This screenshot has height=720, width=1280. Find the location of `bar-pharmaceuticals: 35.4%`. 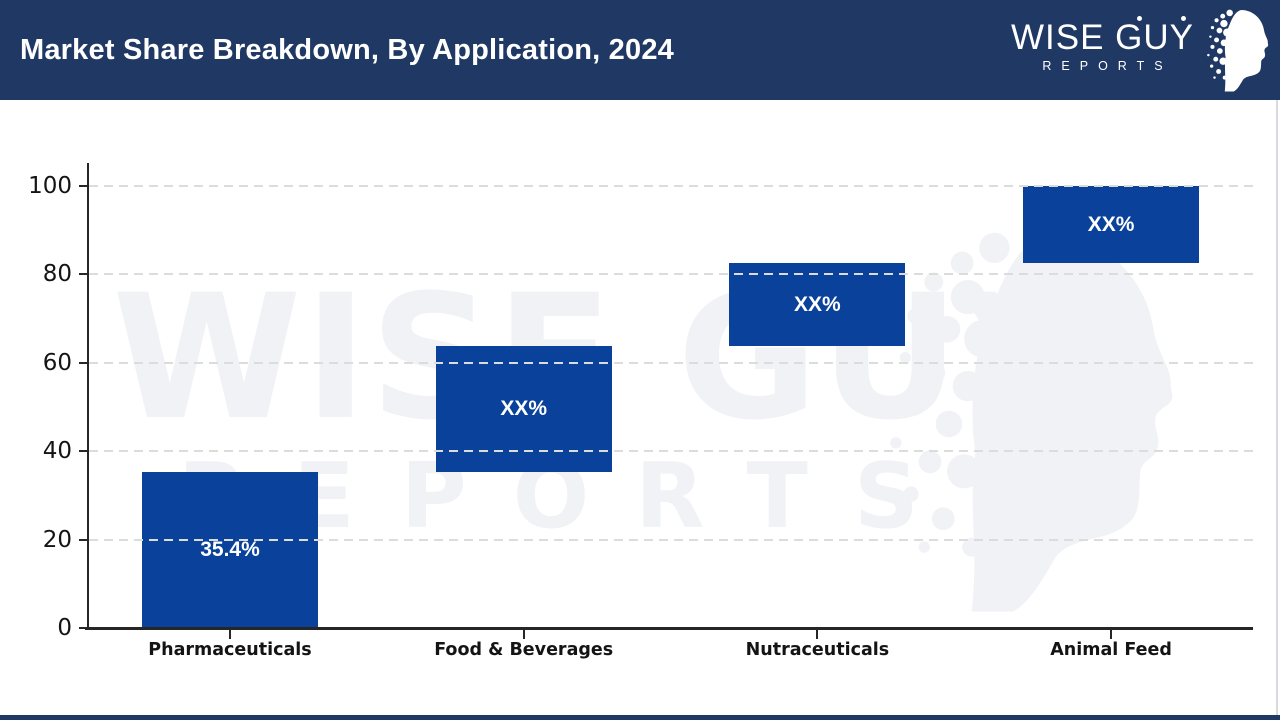

bar-pharmaceuticals: 35.4% is located at coordinates (230, 549).